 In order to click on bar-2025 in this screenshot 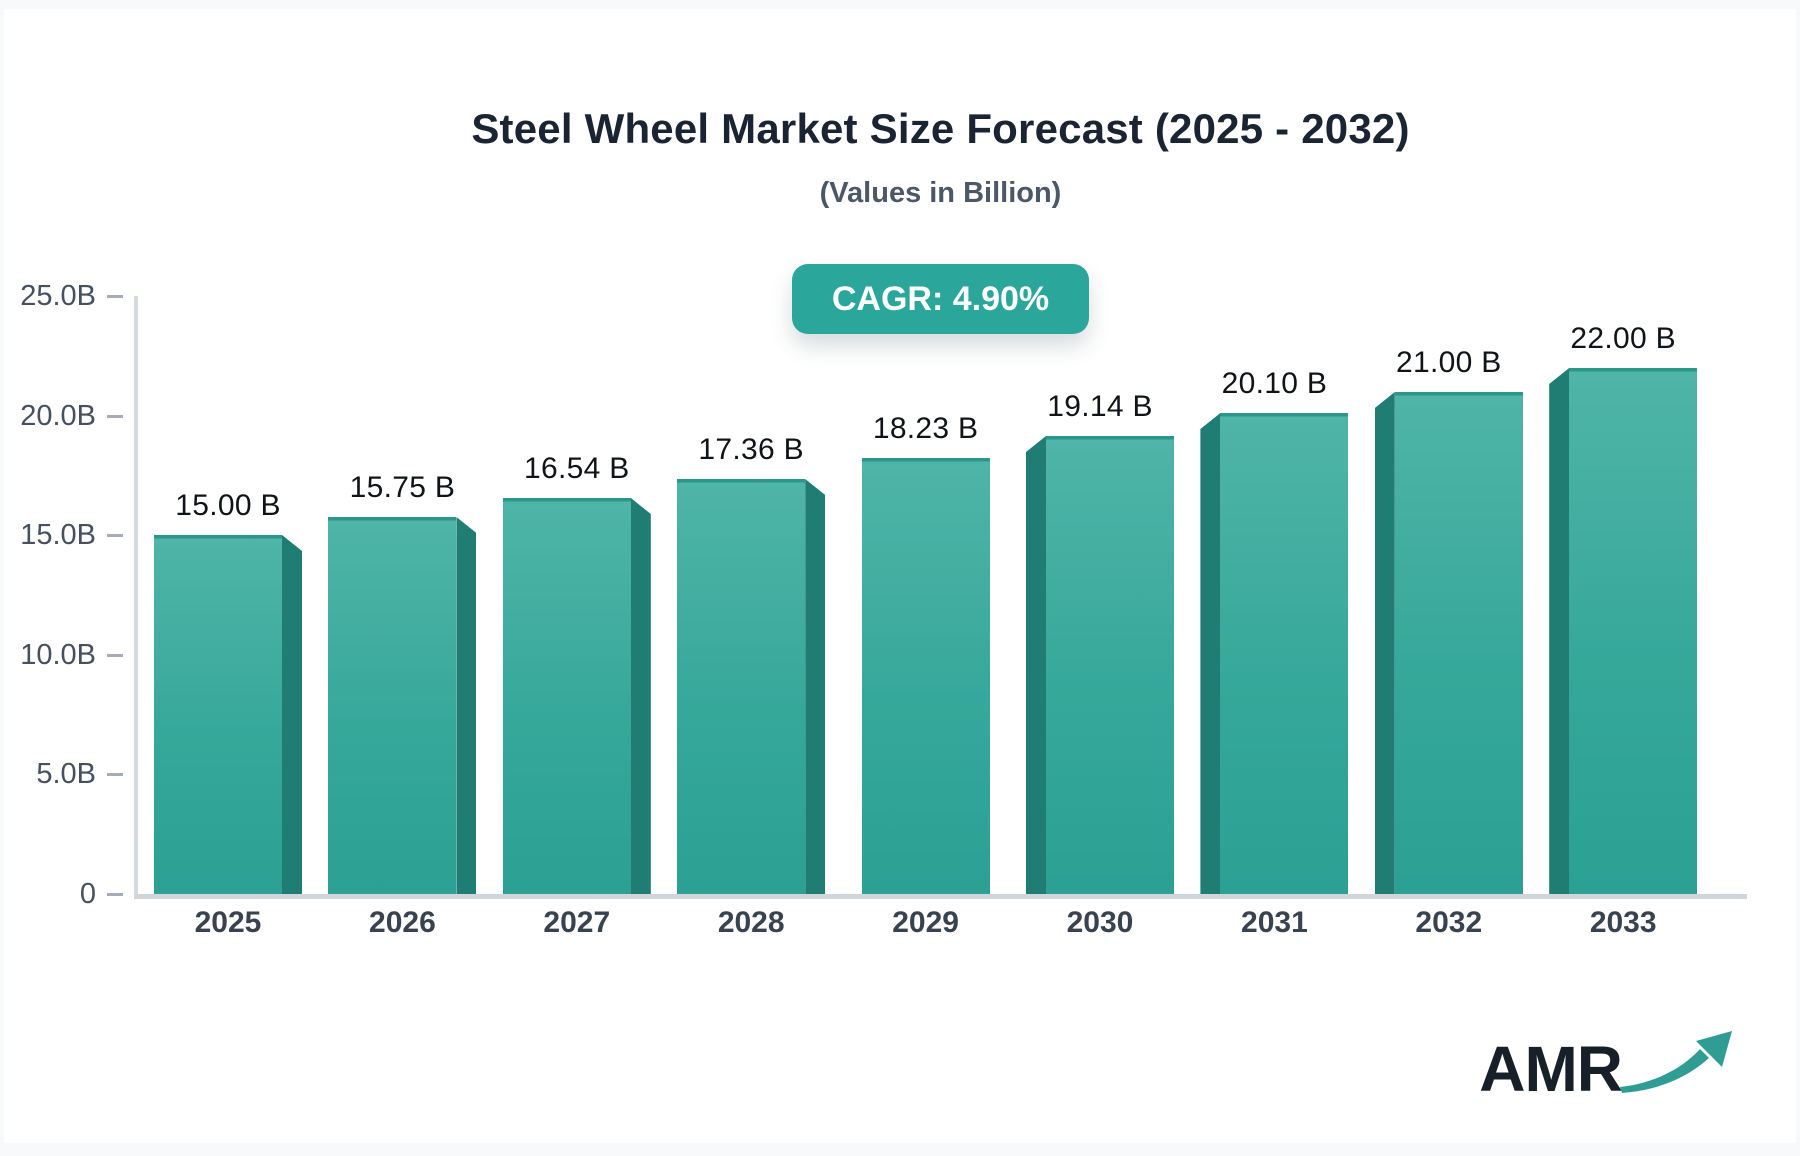, I will do `click(228, 714)`.